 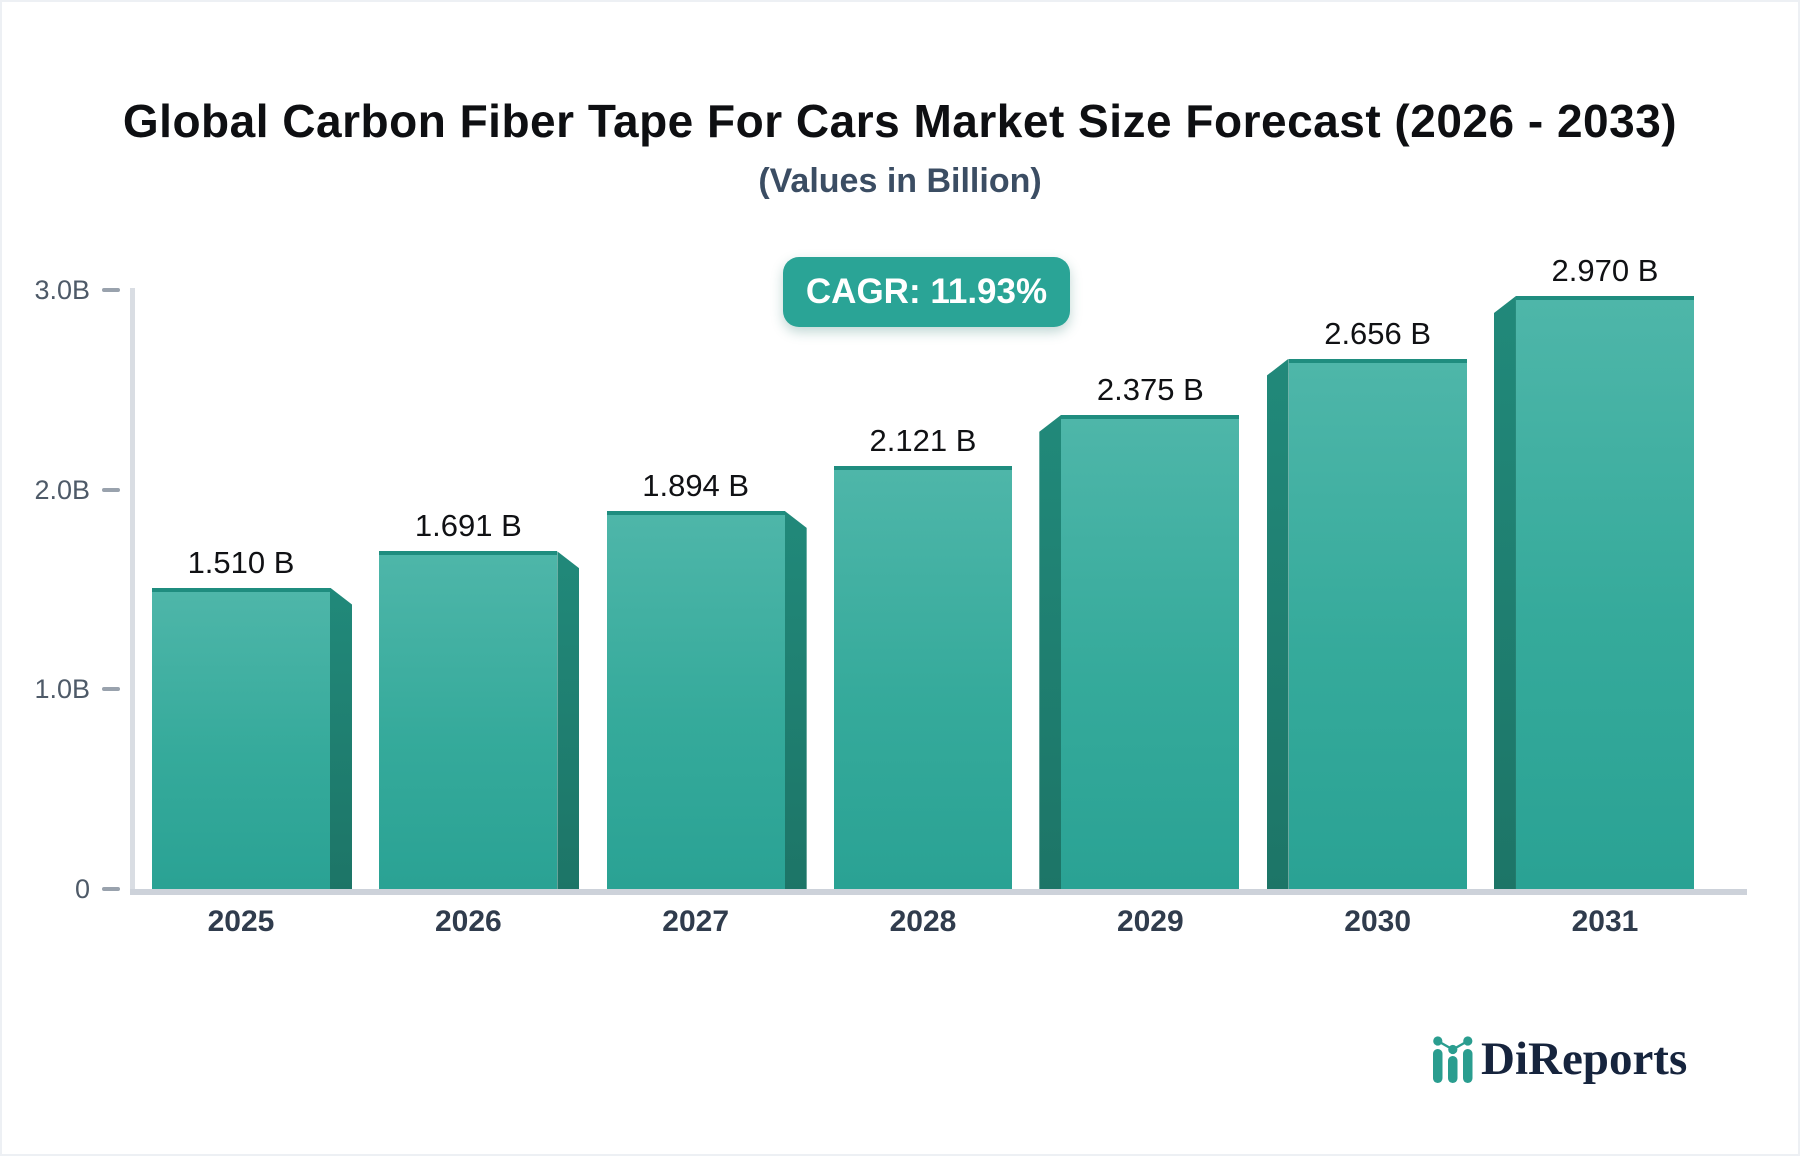 What do you see at coordinates (696, 485) in the screenshot?
I see `bar-value-label: 1.894 B` at bounding box center [696, 485].